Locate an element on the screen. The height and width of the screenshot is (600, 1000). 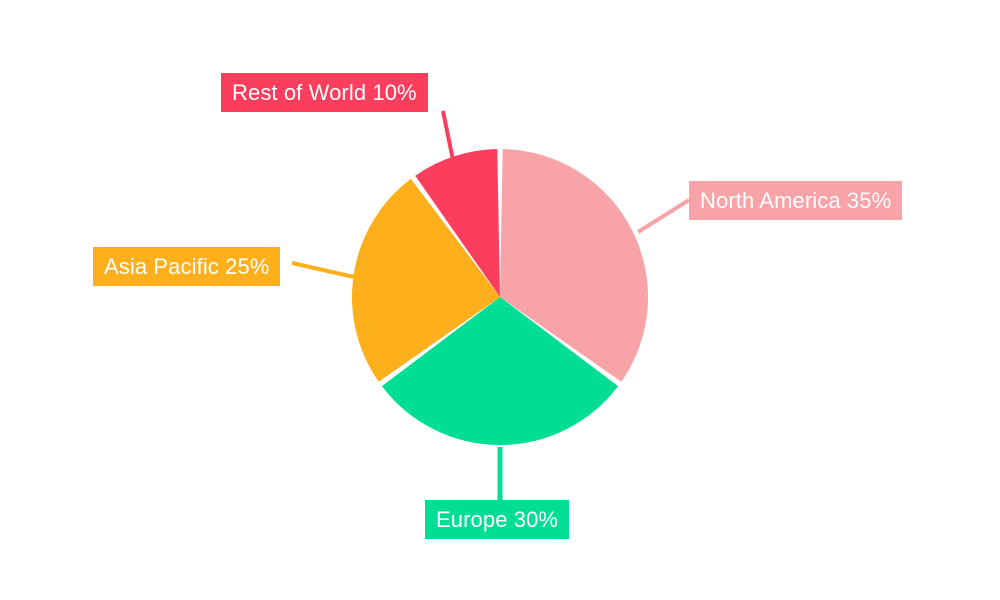
pie-label-europe-text: Europe 30% is located at coordinates (497, 519).